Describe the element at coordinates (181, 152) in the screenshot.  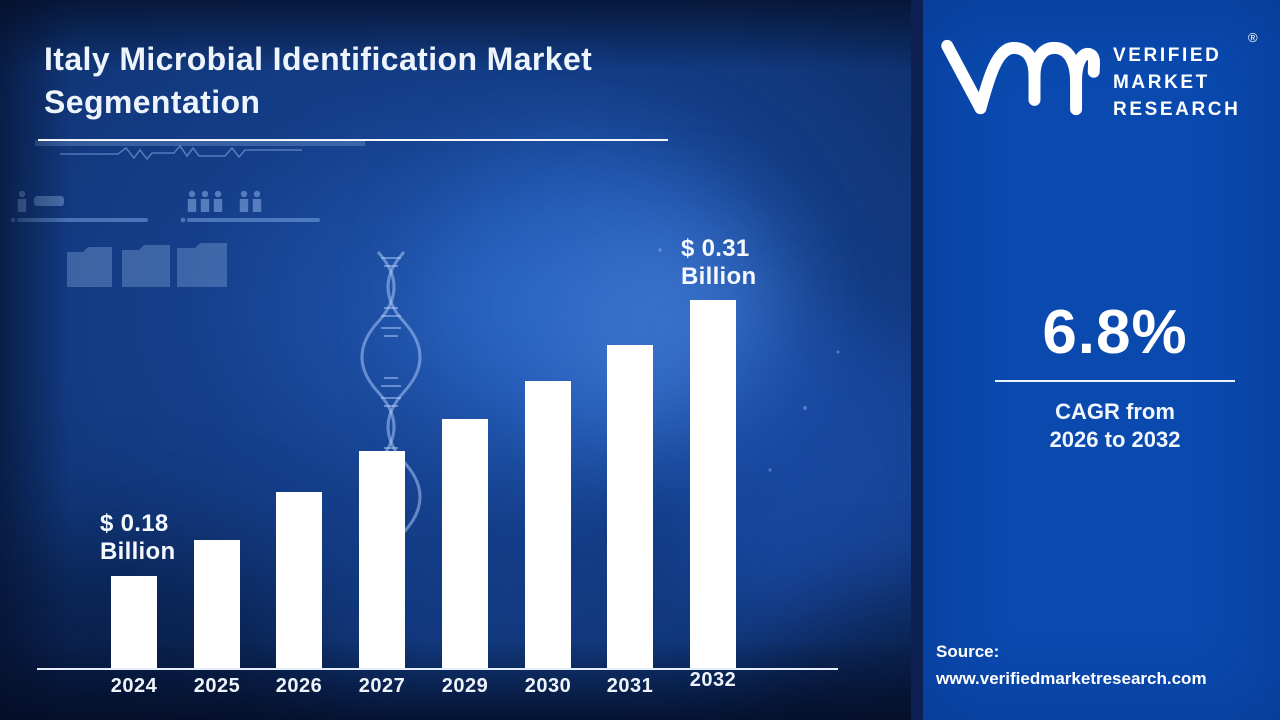
I see `heartbeat-line-icon` at that location.